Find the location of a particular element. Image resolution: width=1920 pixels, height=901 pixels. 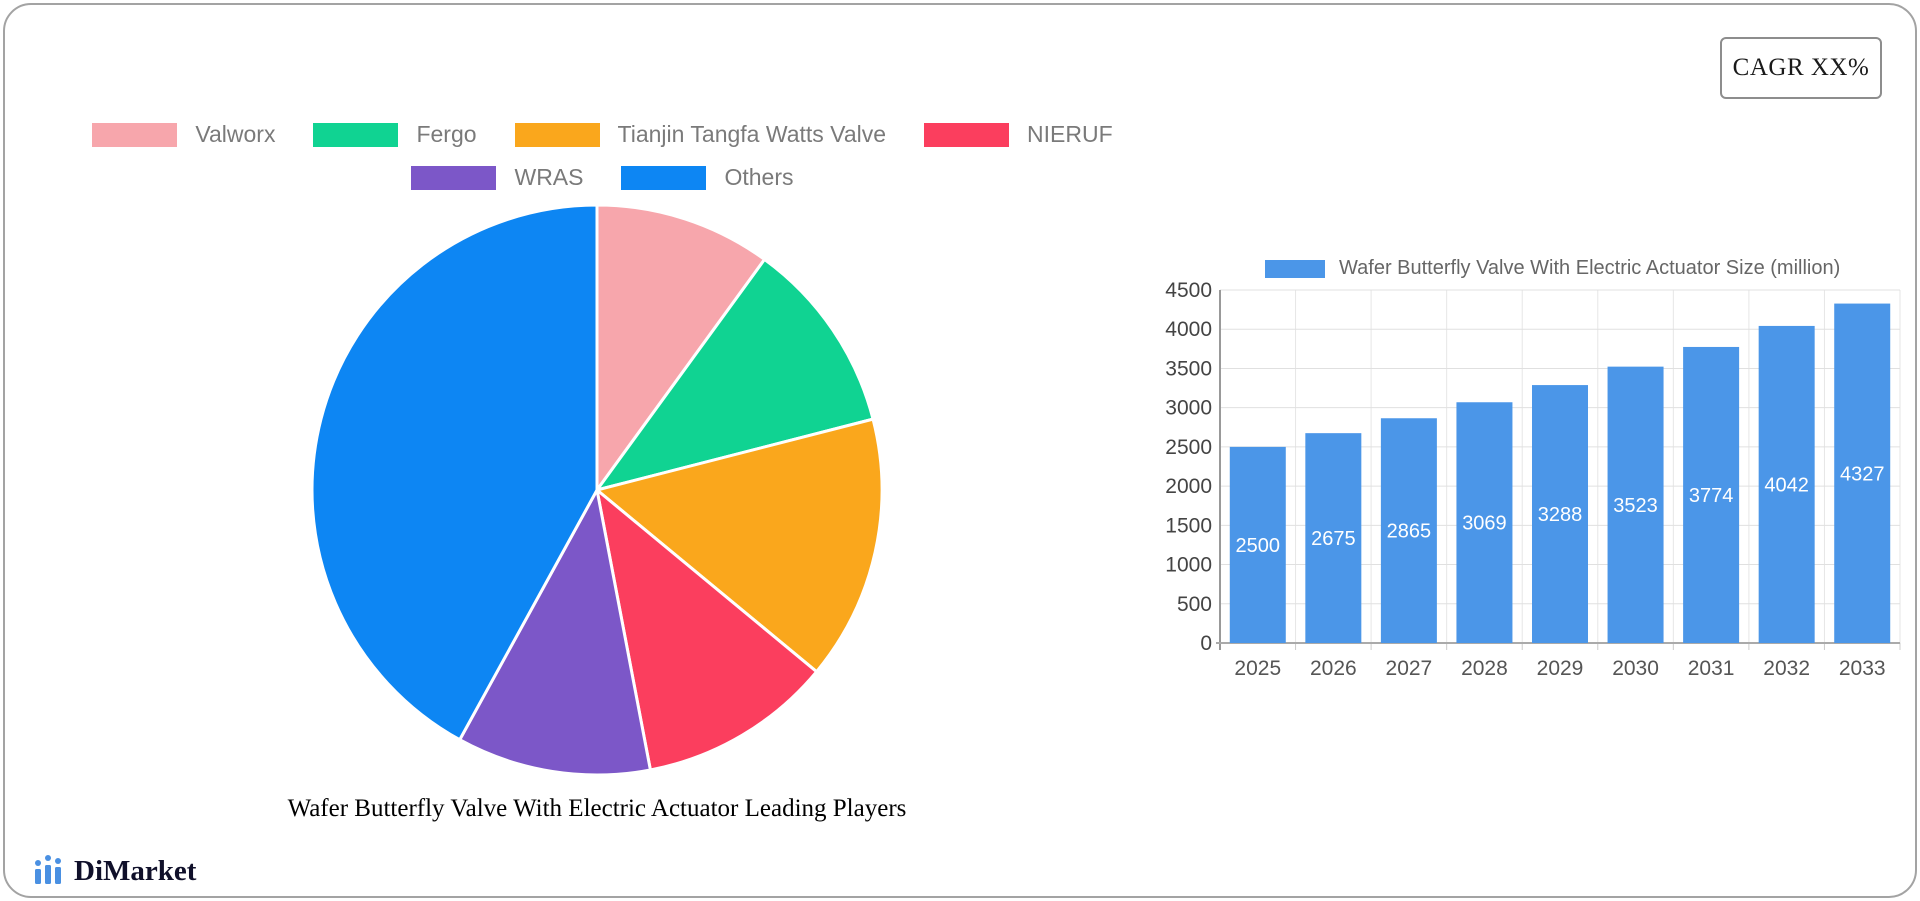

cagr-label: CAGR XX% is located at coordinates (1801, 67).